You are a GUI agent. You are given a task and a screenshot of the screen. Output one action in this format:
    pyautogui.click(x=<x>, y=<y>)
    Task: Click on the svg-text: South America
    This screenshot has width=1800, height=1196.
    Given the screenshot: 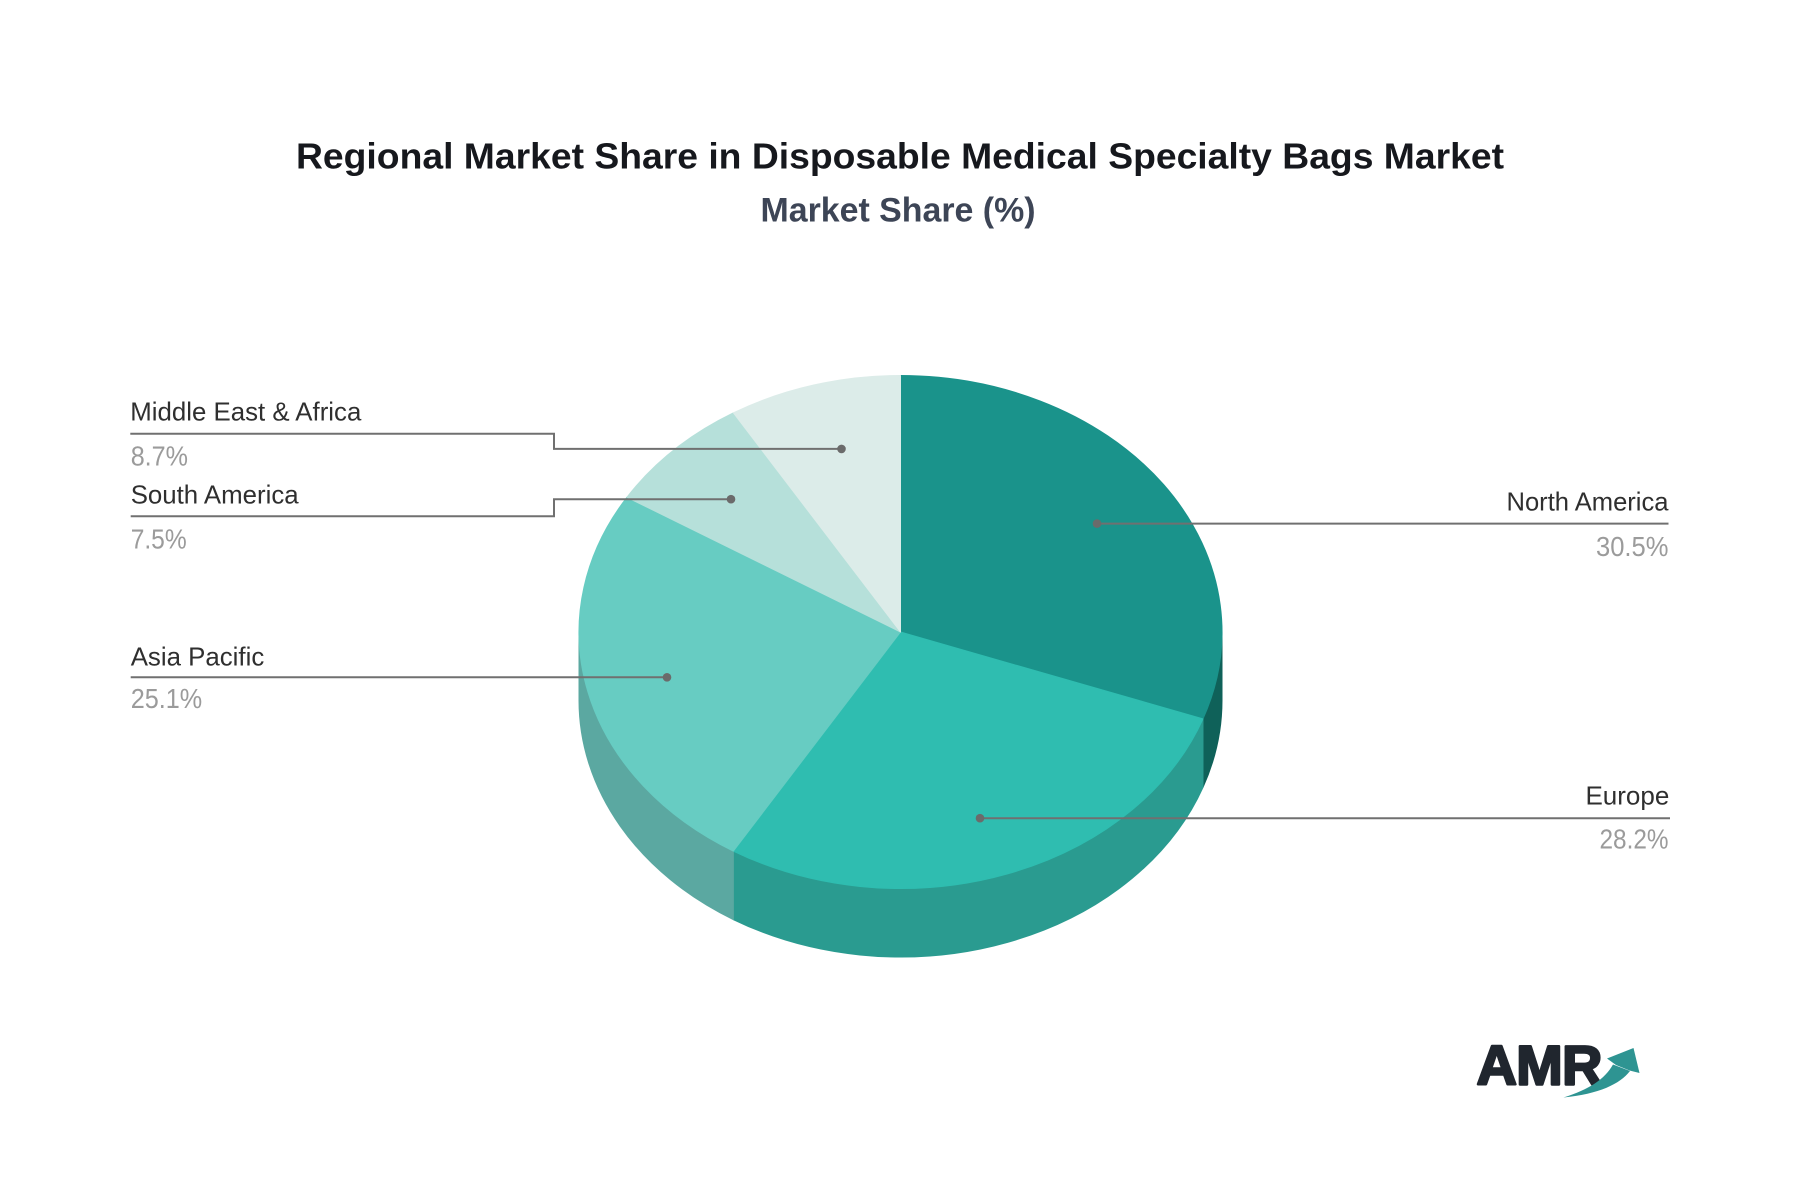 What is the action you would take?
    pyautogui.click(x=215, y=494)
    